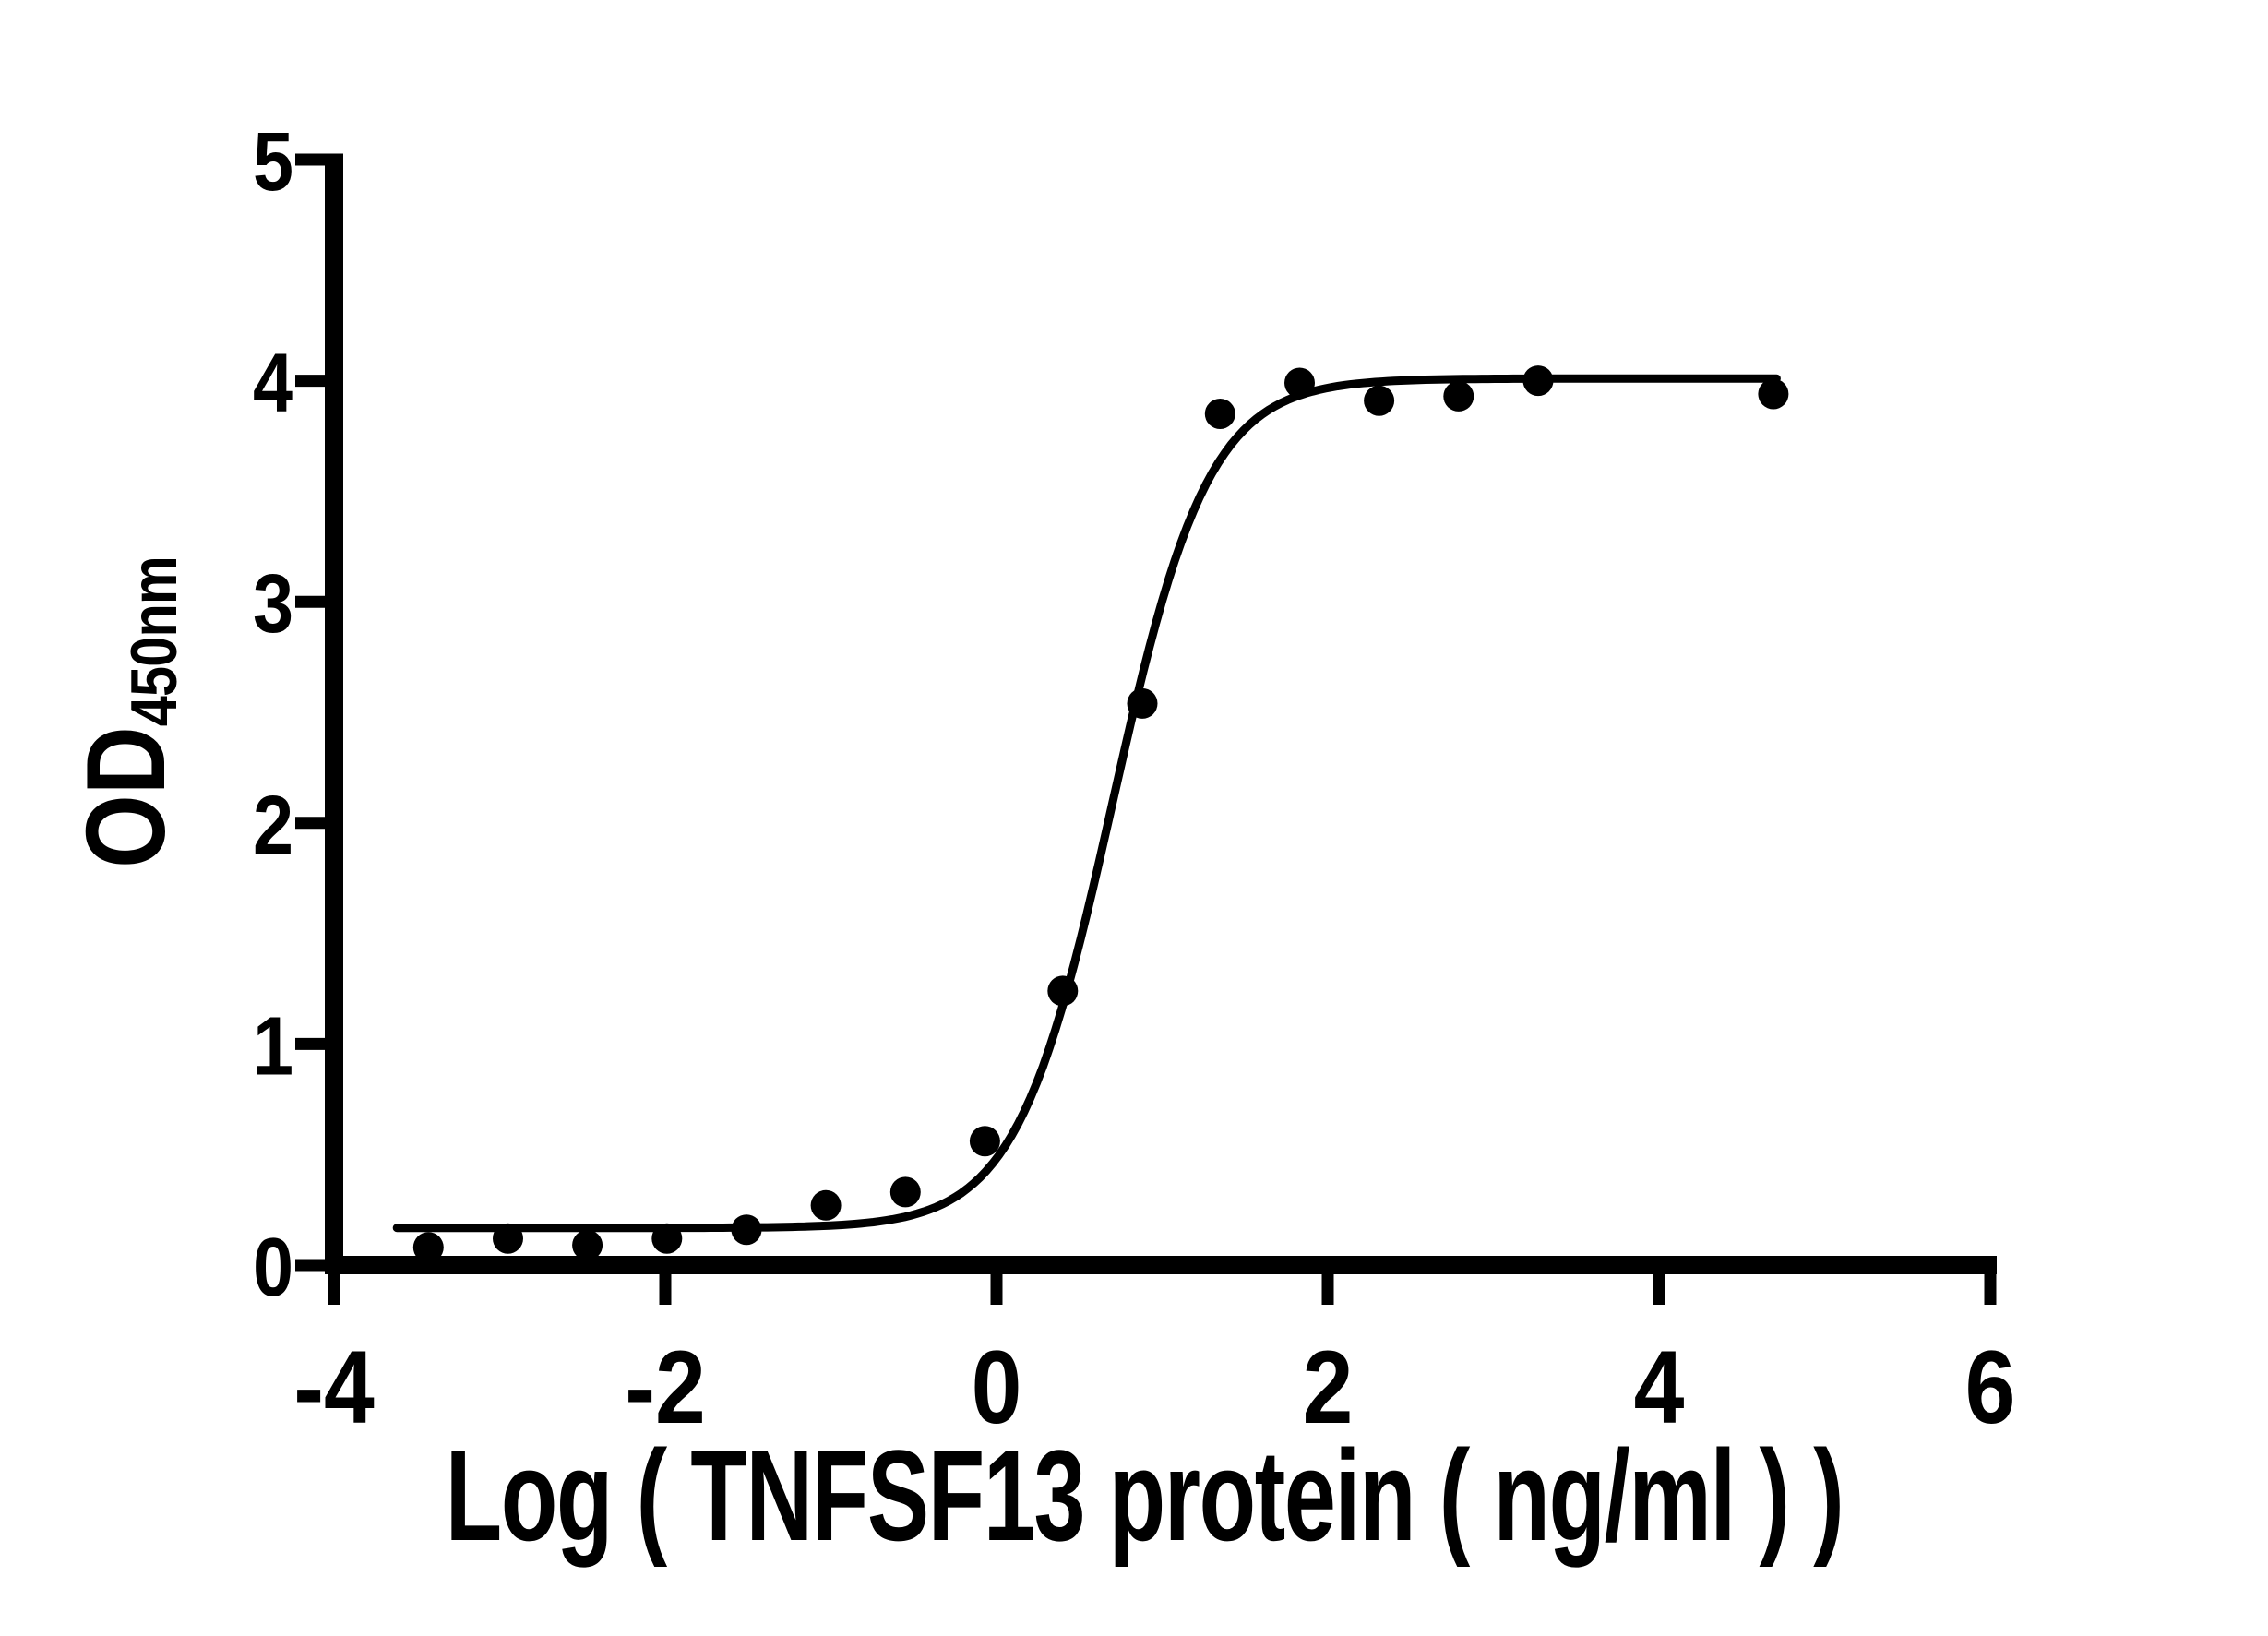 Image resolution: width=2268 pixels, height=1636 pixels. I want to click on y-axis-title-subscript: 450nm, so click(153, 641).